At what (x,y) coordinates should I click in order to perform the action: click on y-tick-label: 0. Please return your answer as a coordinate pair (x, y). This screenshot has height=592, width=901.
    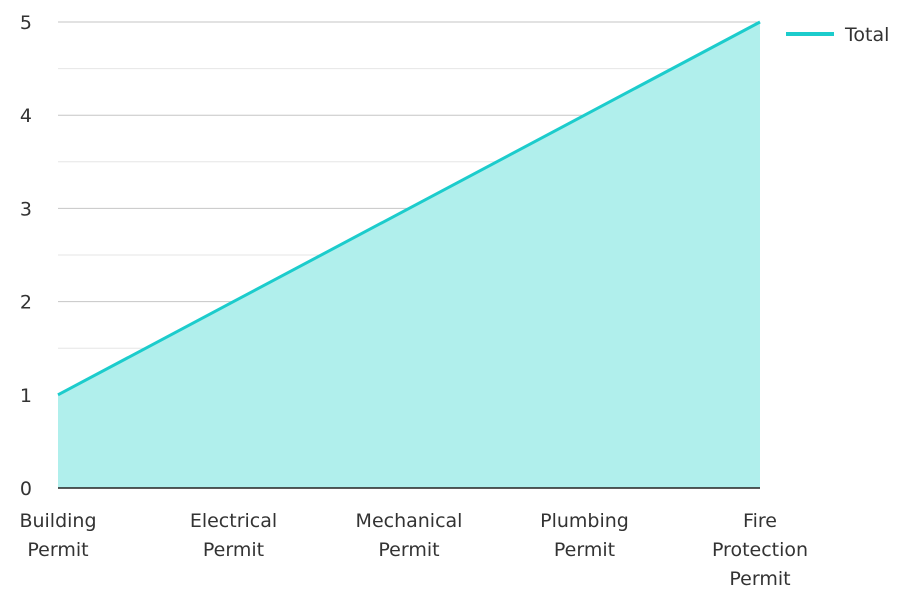
    Looking at the image, I should click on (26, 489).